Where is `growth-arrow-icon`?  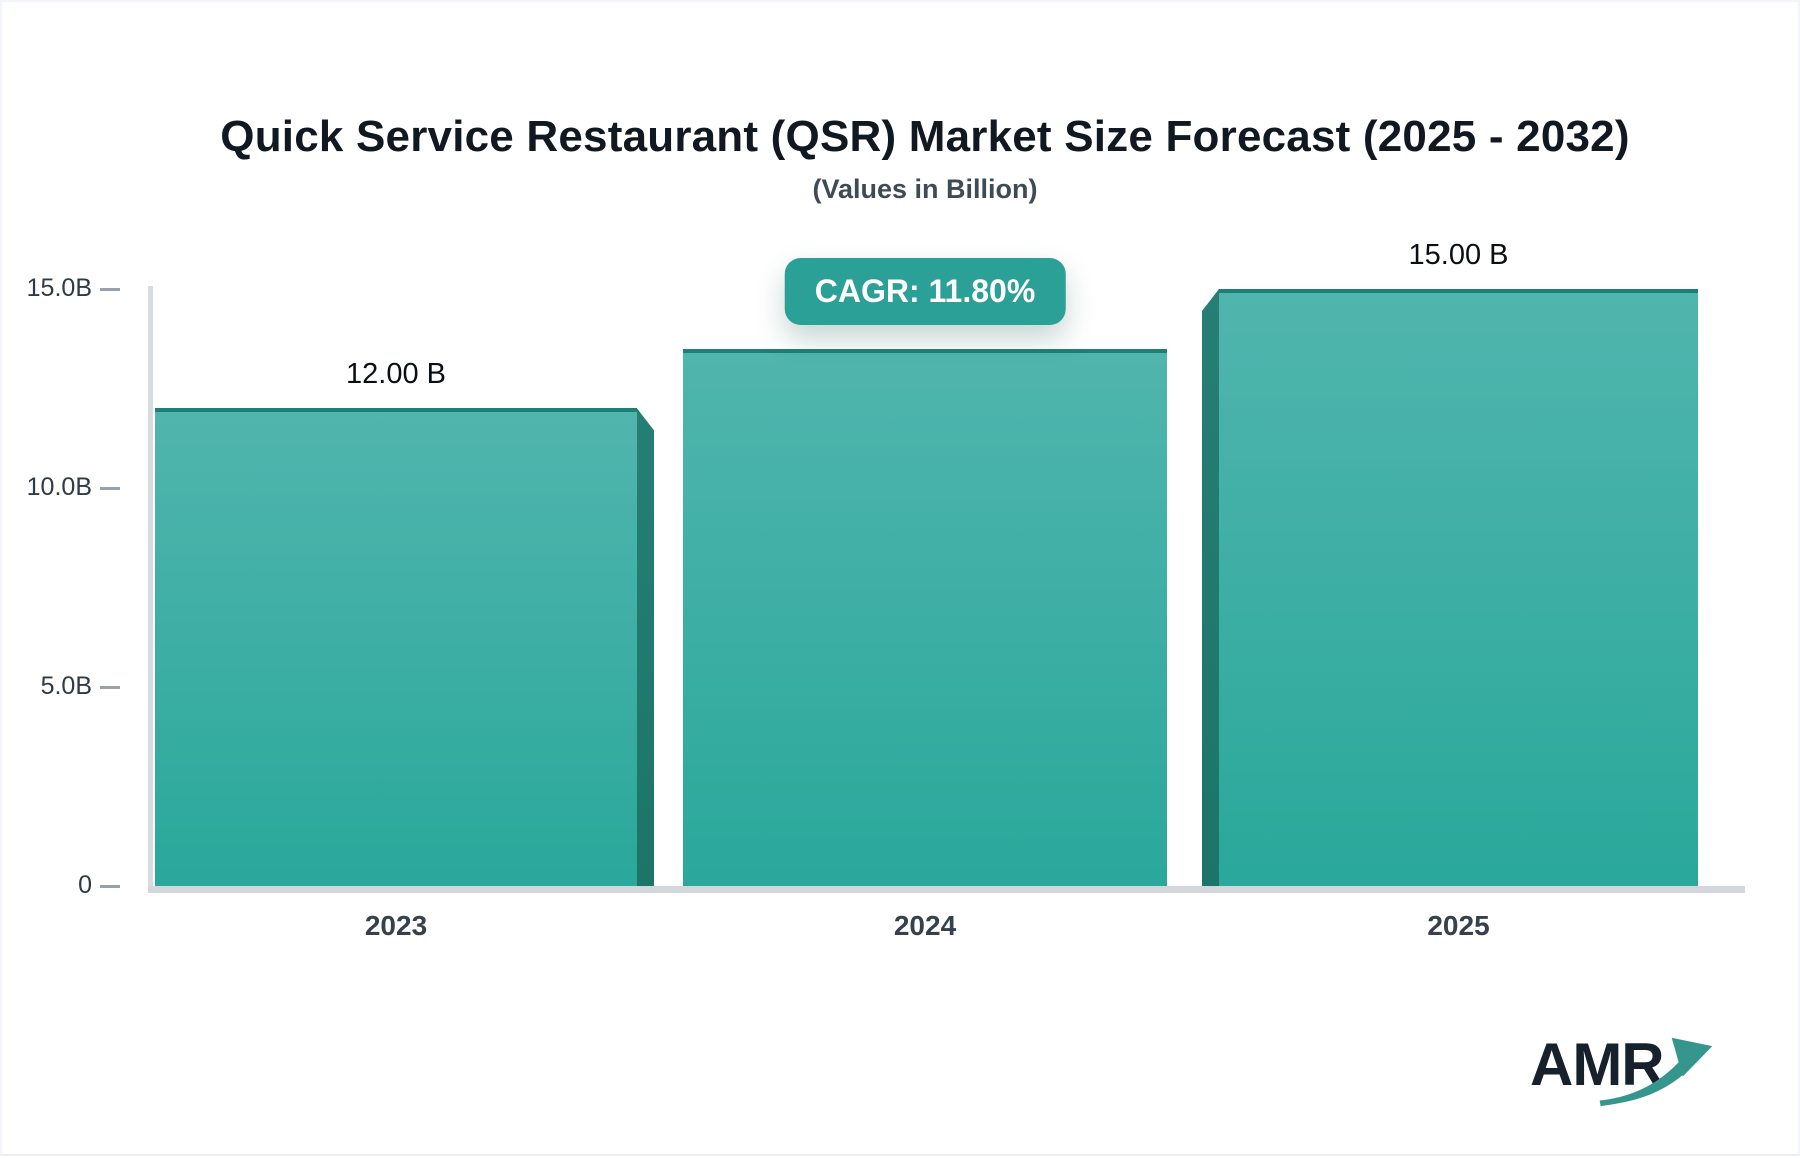
growth-arrow-icon is located at coordinates (1656, 1072).